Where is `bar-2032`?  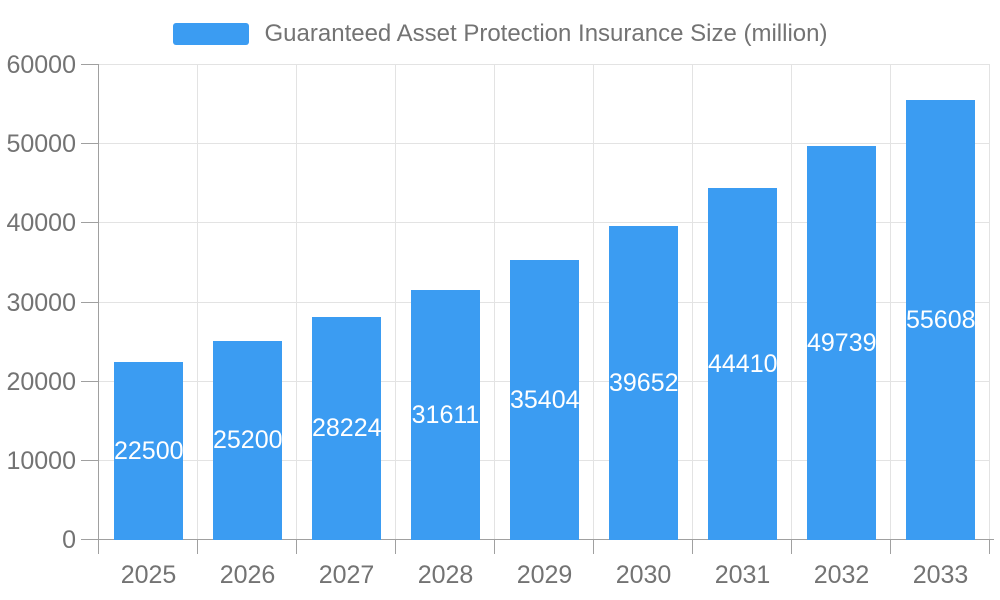 bar-2032 is located at coordinates (841, 343).